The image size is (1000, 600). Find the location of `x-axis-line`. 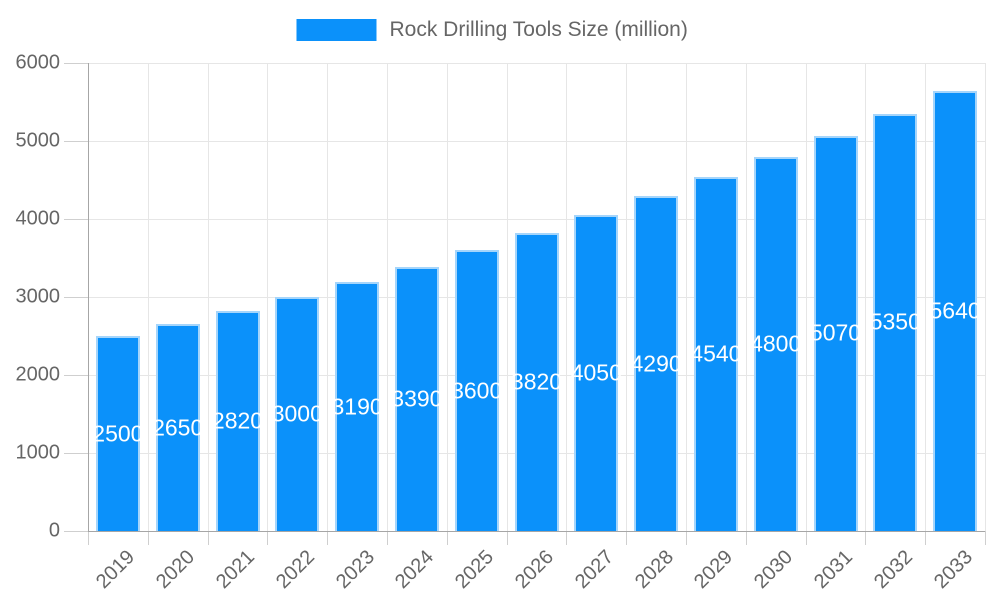

x-axis-line is located at coordinates (536, 531).